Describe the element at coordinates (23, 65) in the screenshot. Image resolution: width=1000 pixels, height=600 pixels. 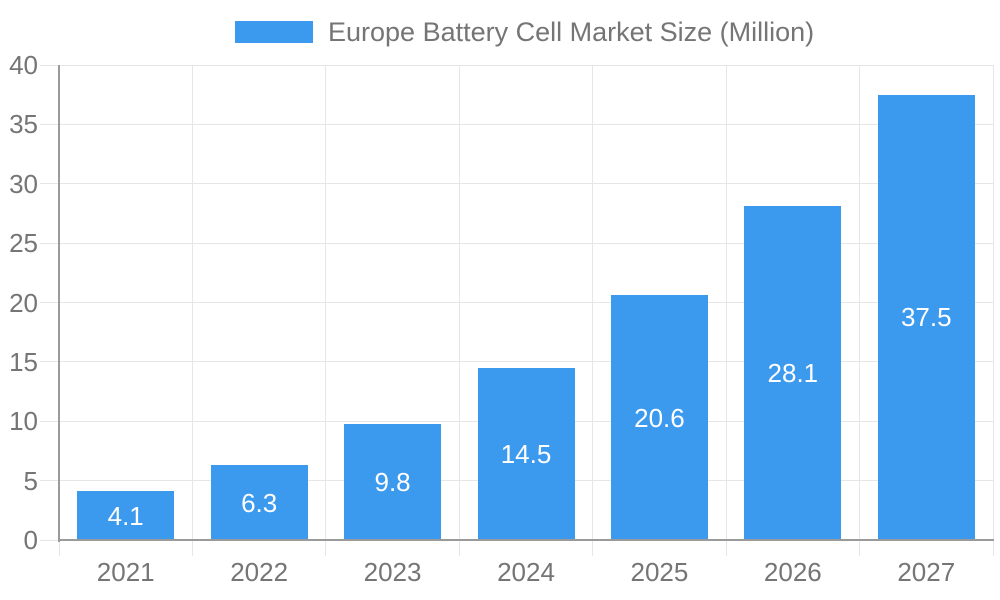
I see `y-tick-label: 40` at that location.